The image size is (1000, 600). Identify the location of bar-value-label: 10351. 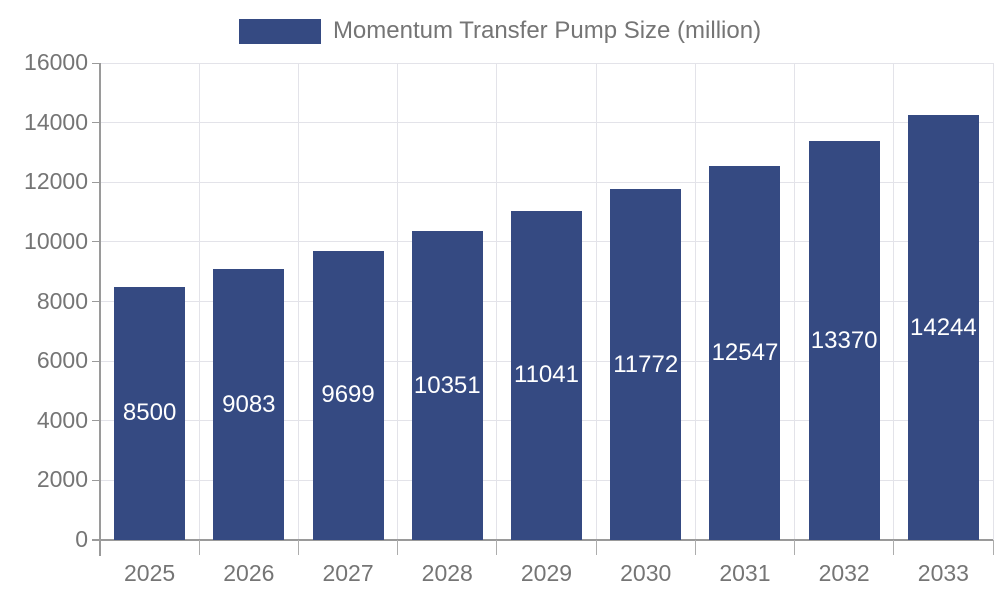
(447, 385).